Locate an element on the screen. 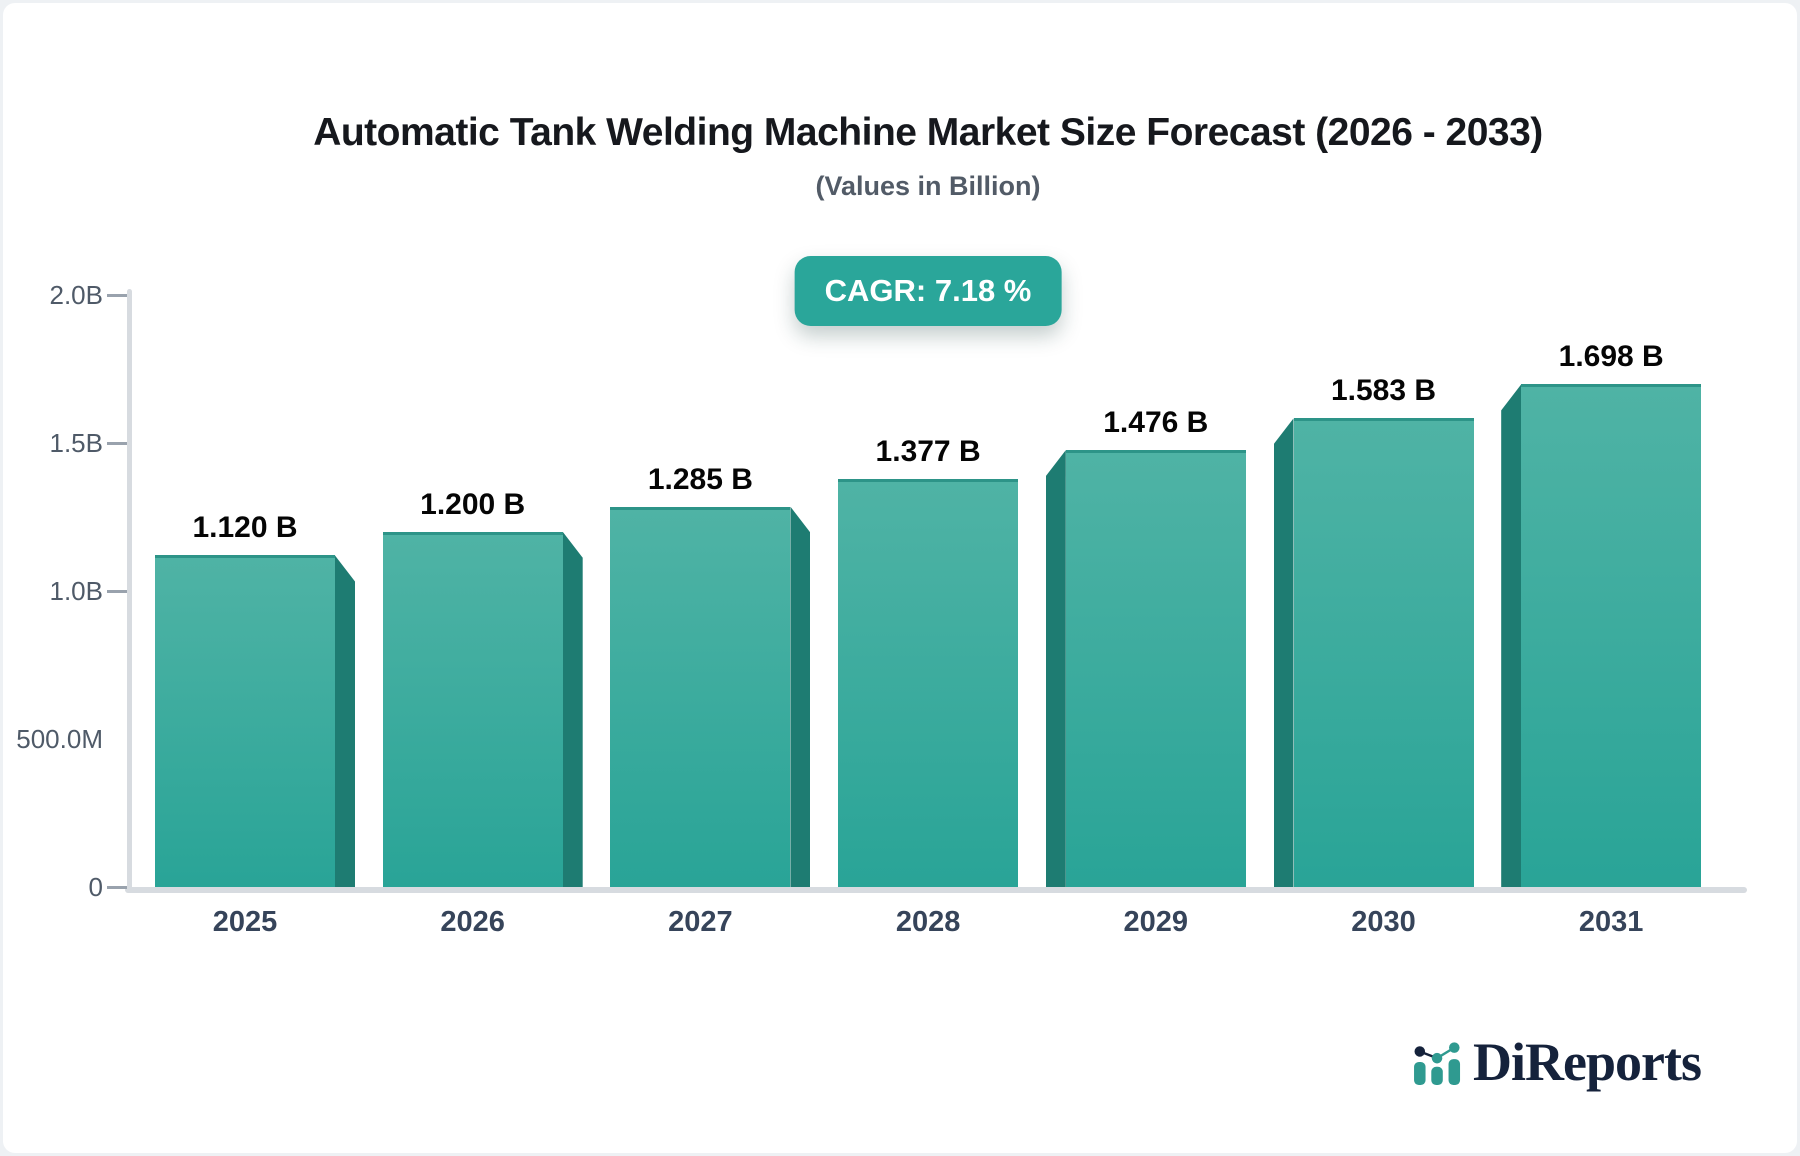 This screenshot has height=1156, width=1800. bar-value-label: 1.120 B is located at coordinates (245, 528).